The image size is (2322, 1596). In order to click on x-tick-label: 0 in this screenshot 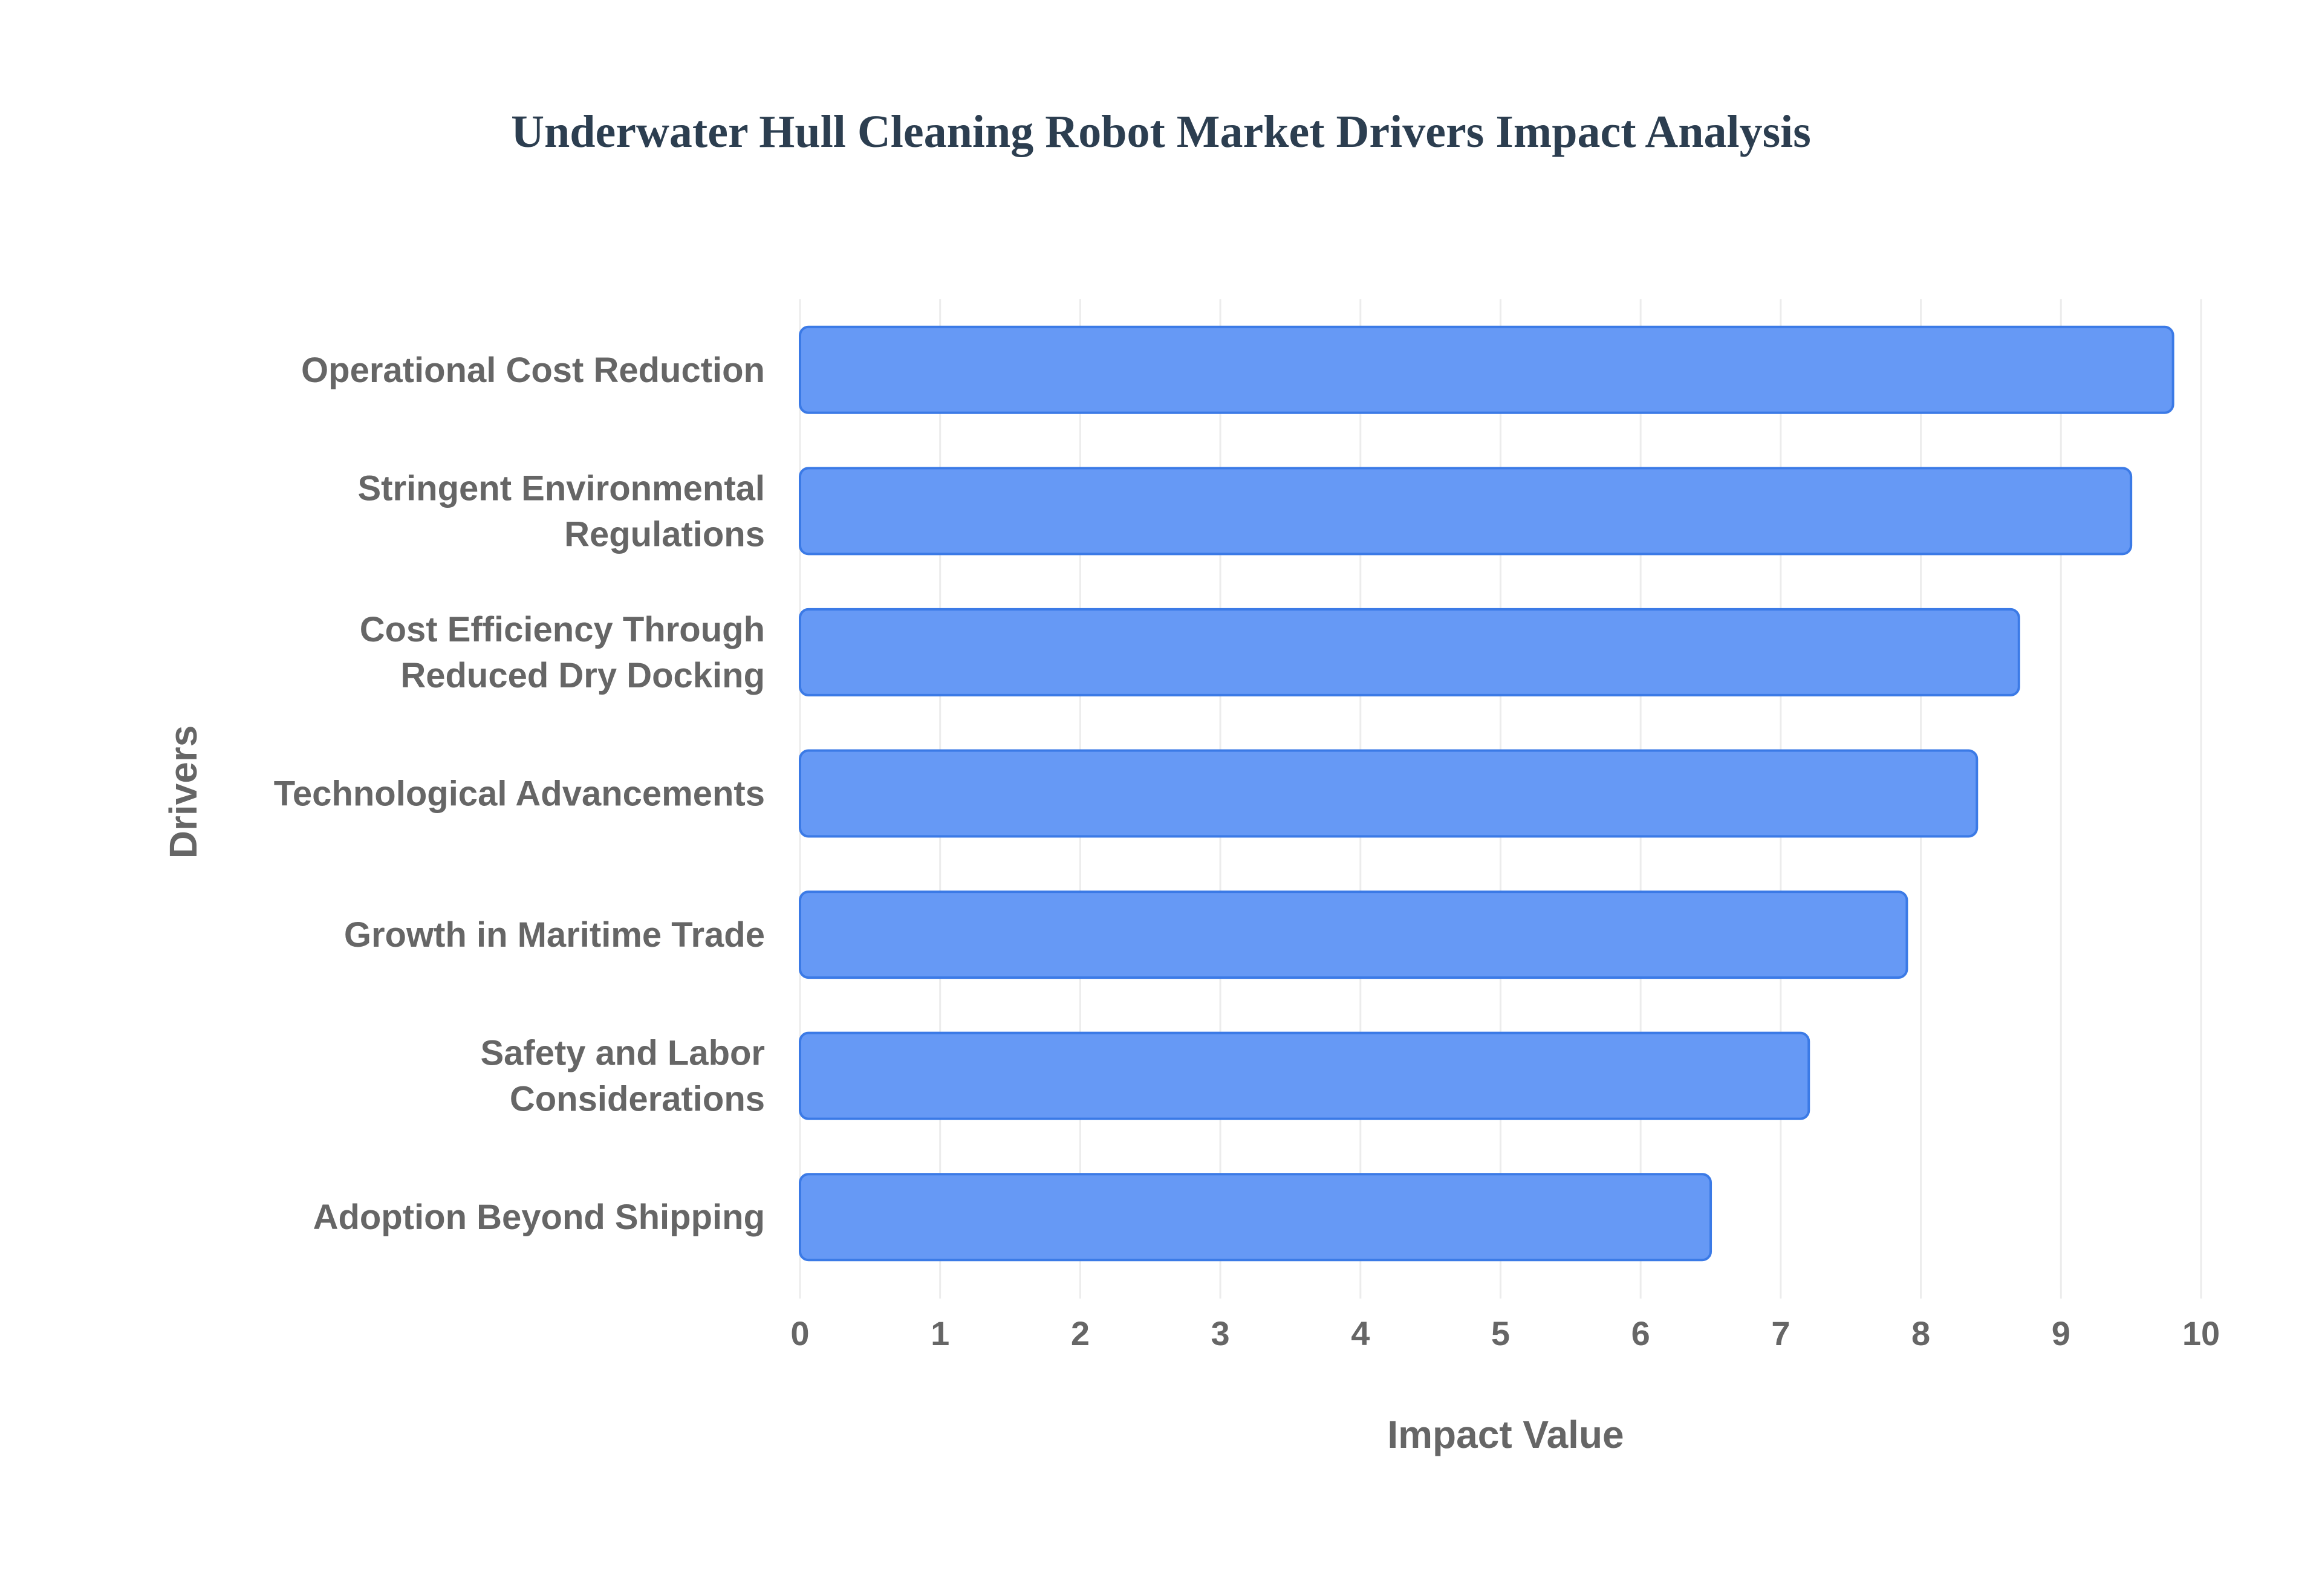, I will do `click(799, 1333)`.